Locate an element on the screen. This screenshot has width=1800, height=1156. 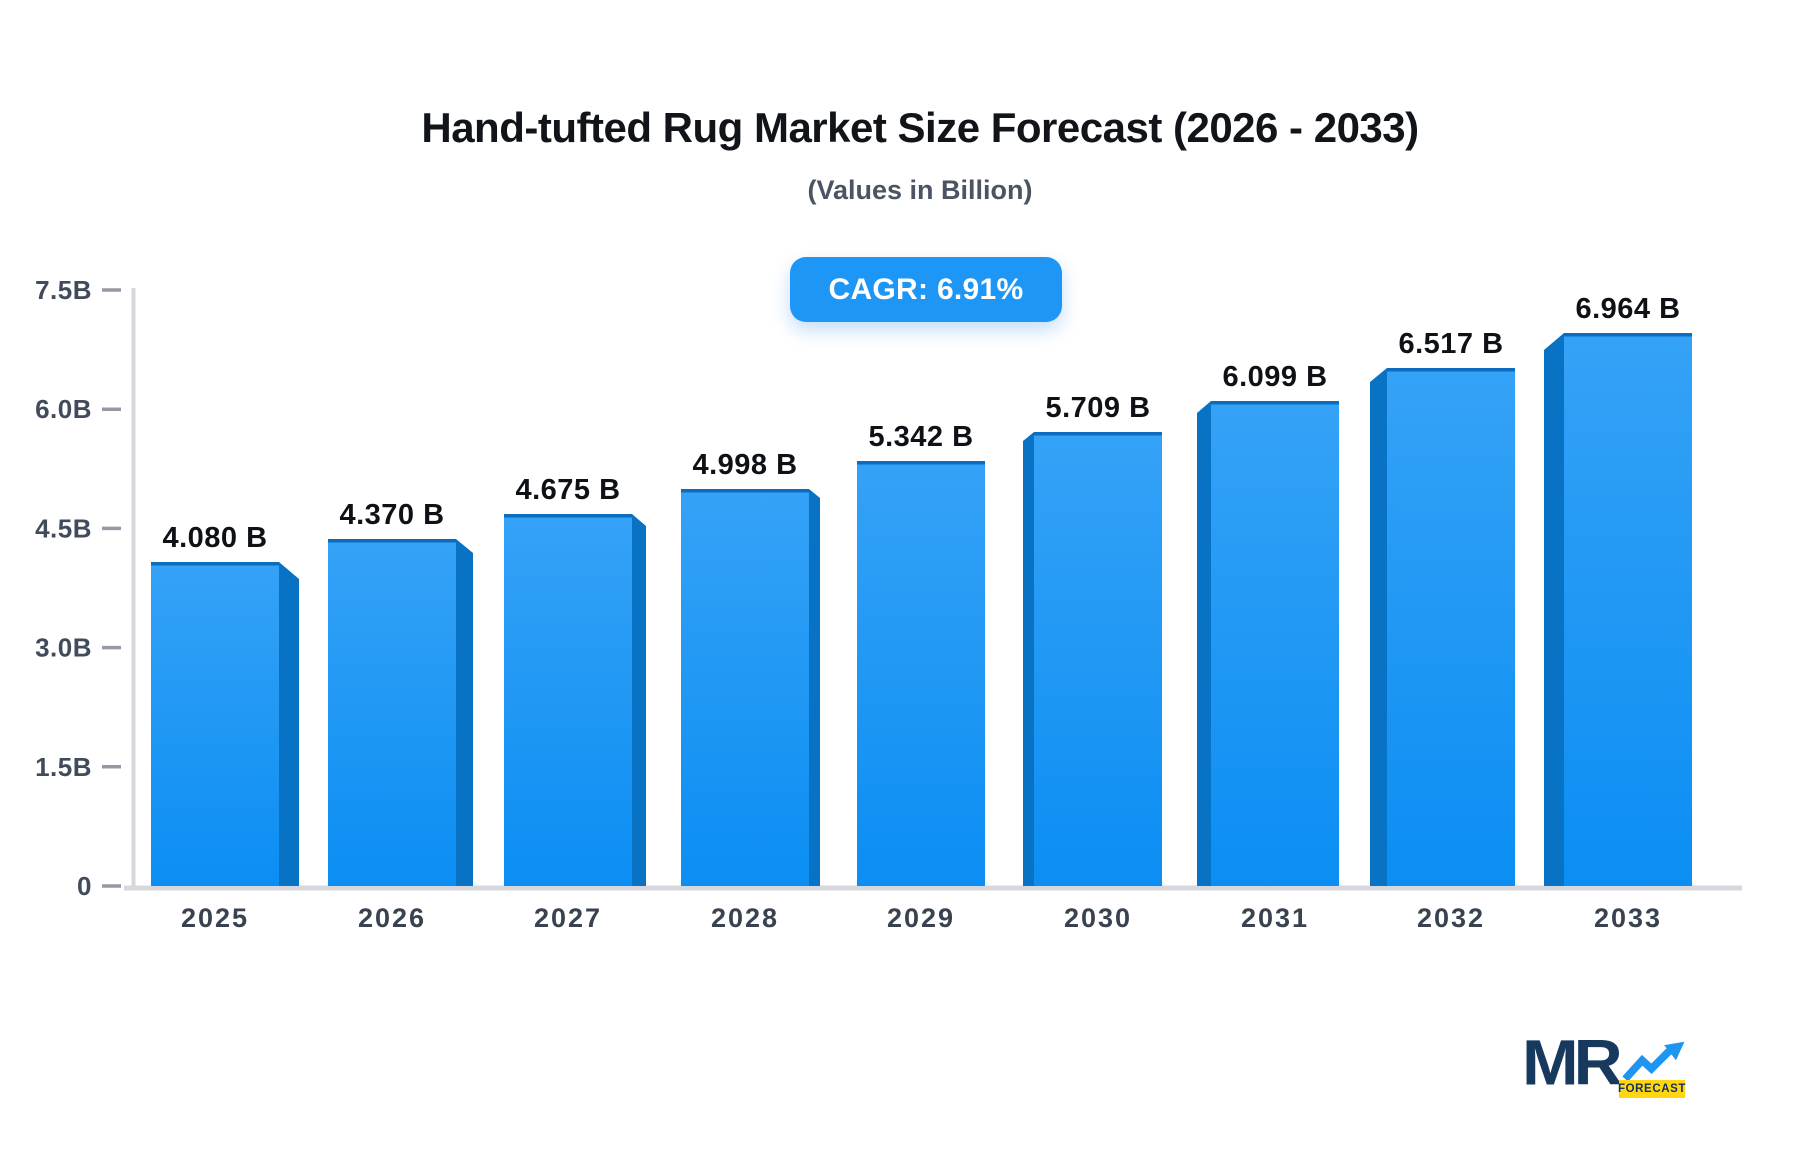
bar-value-label: 6.964 B is located at coordinates (1627, 309).